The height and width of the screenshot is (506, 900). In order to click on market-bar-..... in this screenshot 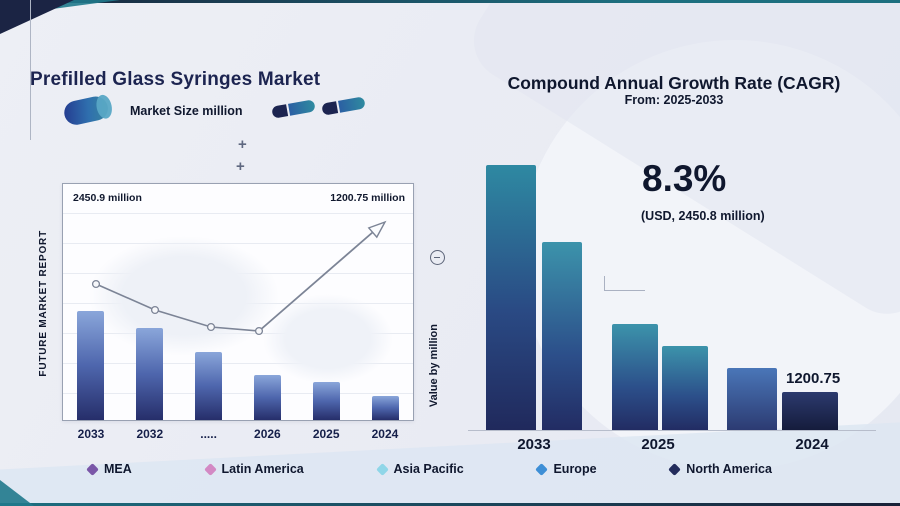, I will do `click(208, 386)`.